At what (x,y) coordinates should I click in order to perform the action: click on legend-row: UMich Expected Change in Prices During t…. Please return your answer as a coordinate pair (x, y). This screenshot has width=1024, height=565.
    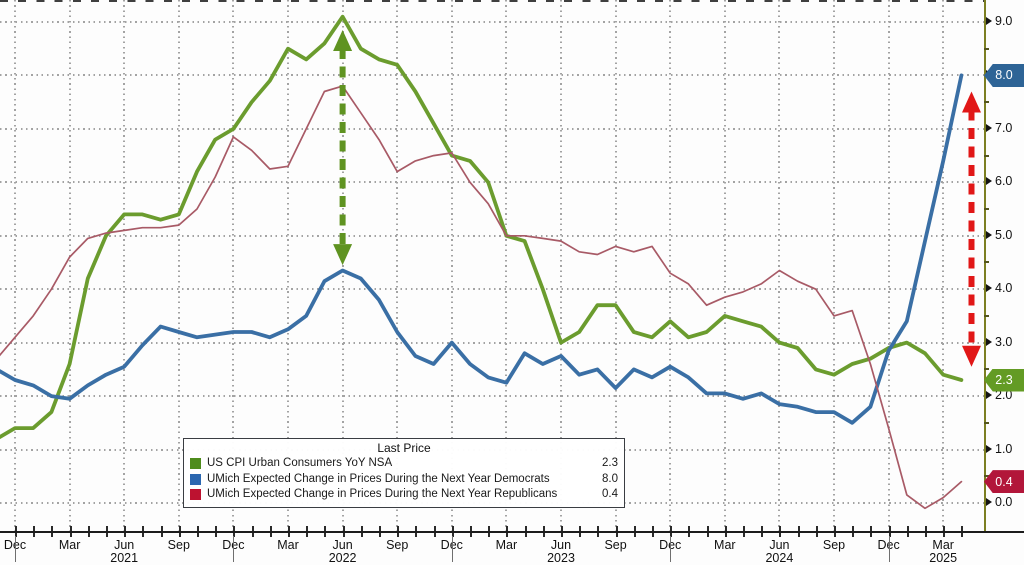
    Looking at the image, I should click on (404, 495).